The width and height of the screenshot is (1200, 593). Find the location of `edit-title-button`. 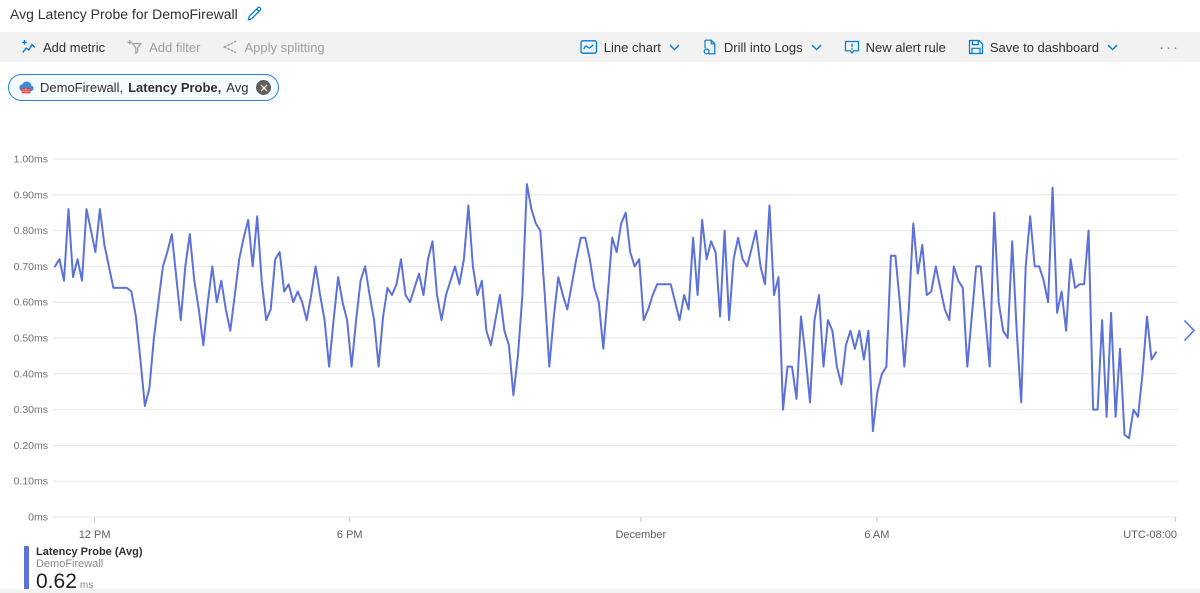

edit-title-button is located at coordinates (254, 13).